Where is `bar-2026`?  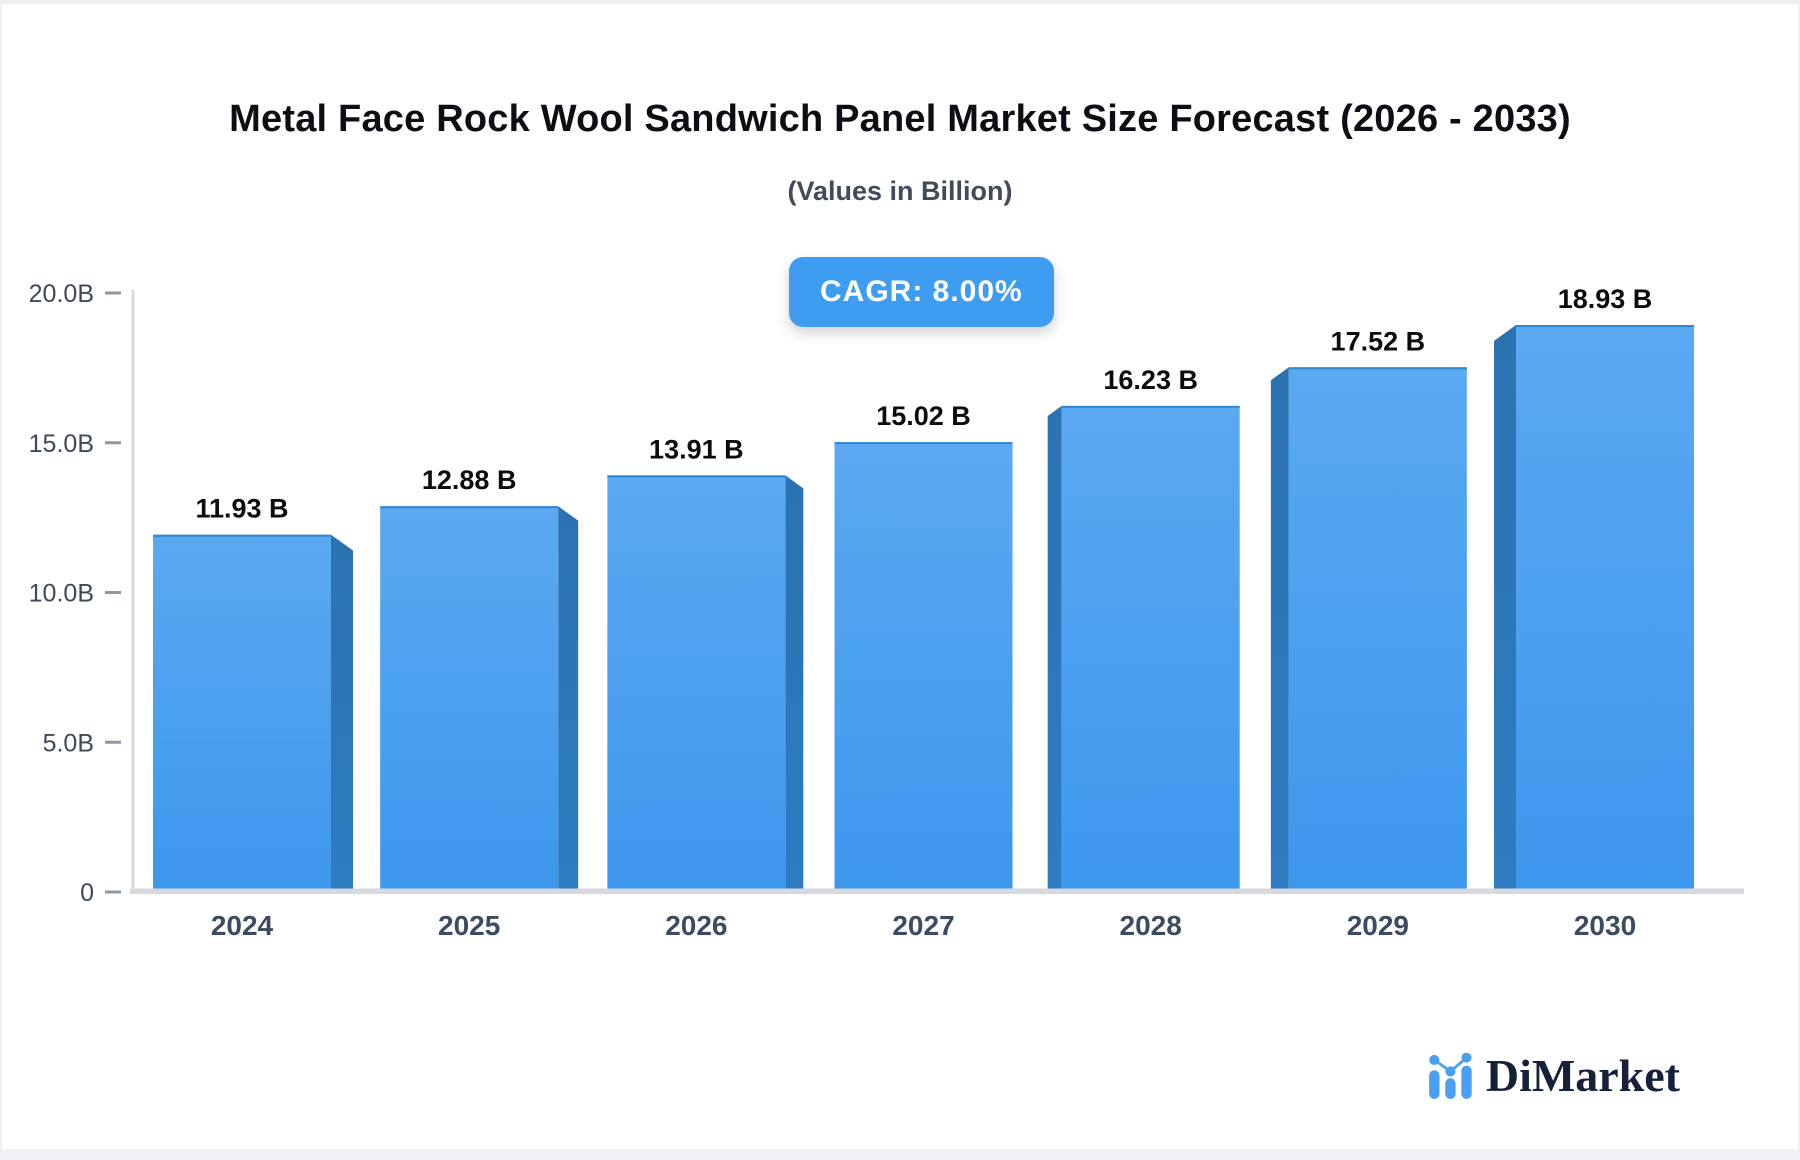
bar-2026 is located at coordinates (705, 683).